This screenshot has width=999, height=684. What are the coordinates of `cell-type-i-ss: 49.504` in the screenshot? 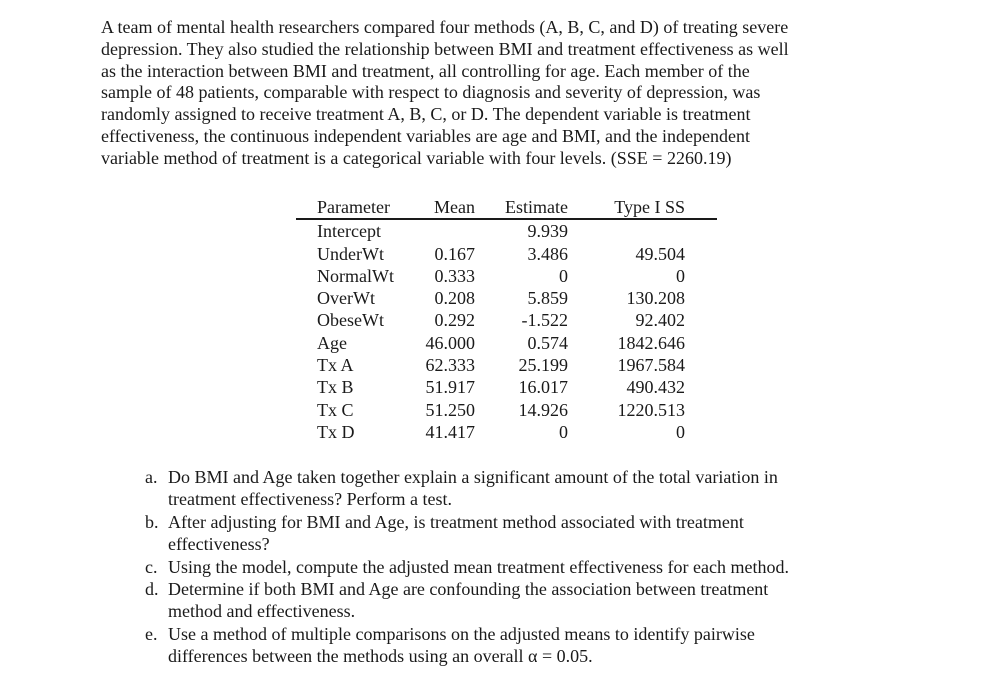 It's located at (660, 253).